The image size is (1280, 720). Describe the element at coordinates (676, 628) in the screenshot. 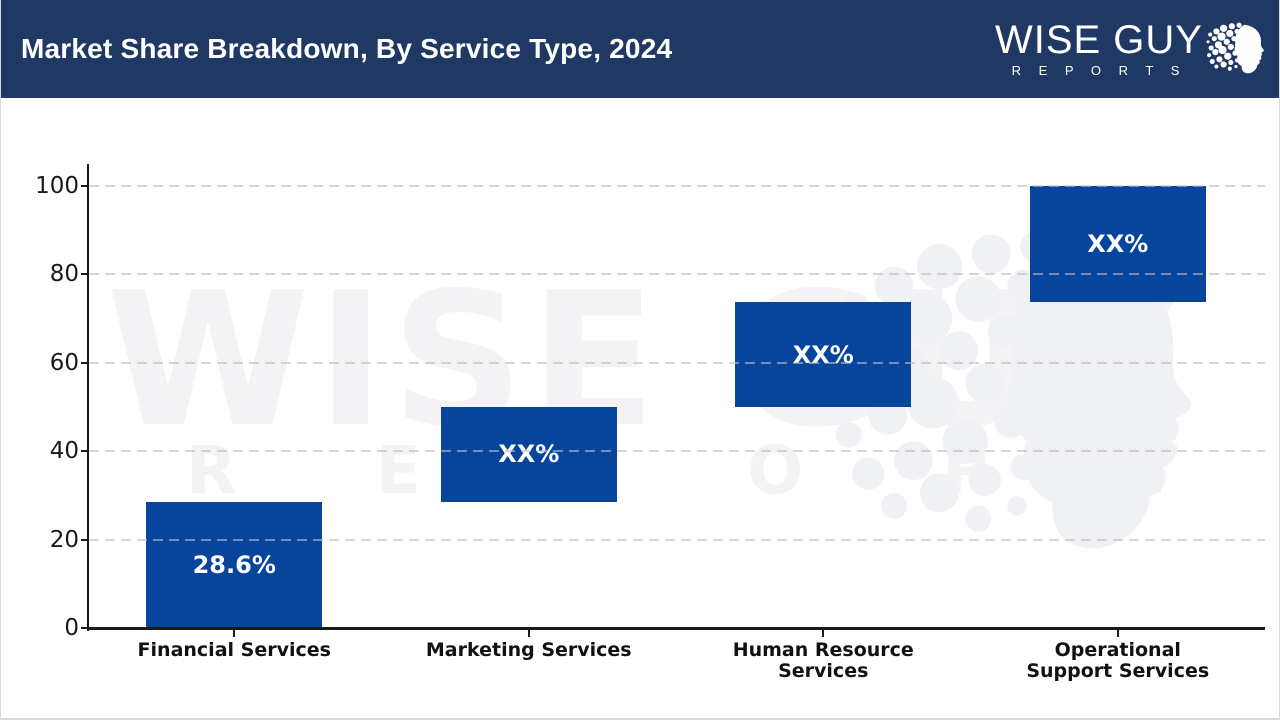

I see `x-axis-line` at that location.